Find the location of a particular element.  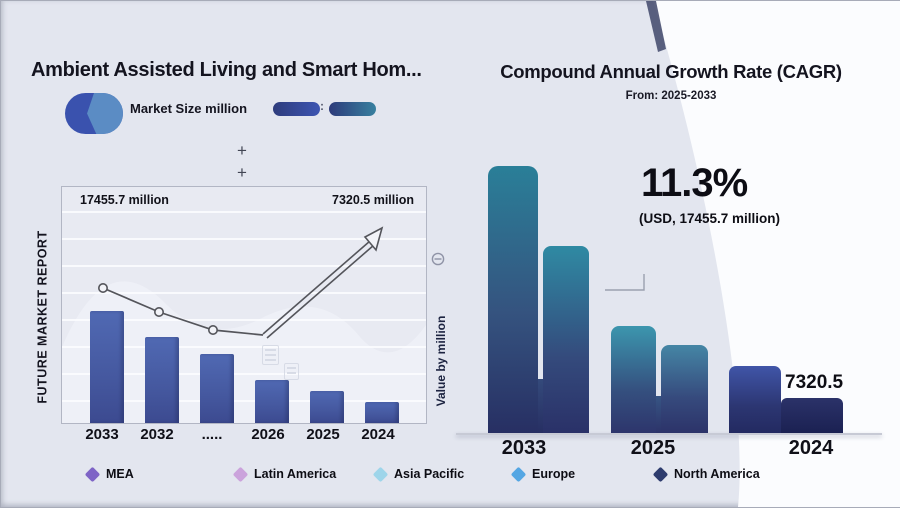

legend-item-asia-pacific: Asia Pacific is located at coordinates (418, 474).